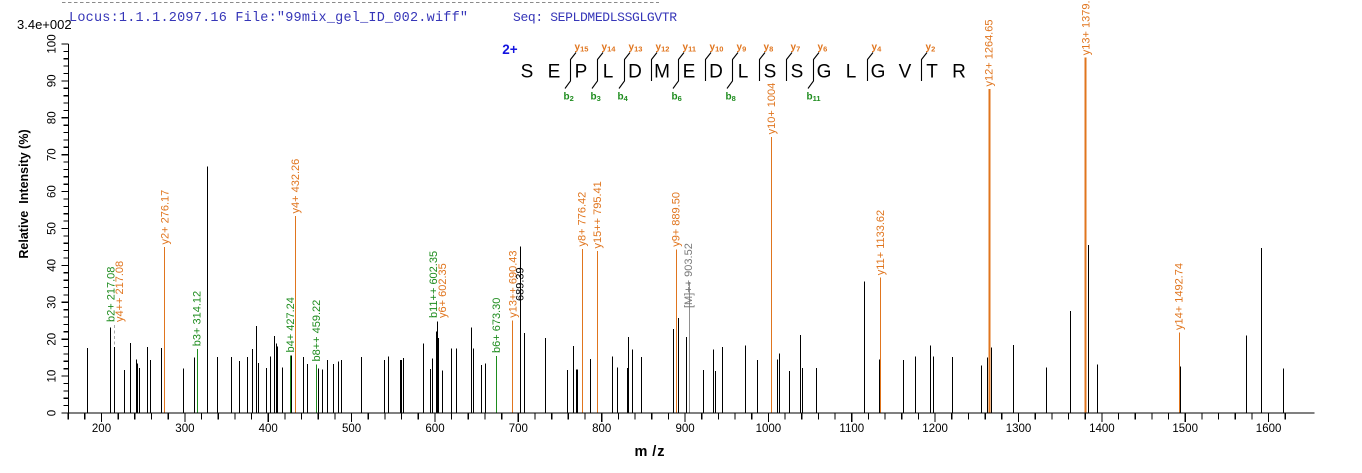 The height and width of the screenshot is (473, 1362). What do you see at coordinates (685, 429) in the screenshot?
I see `svg-text: 900` at bounding box center [685, 429].